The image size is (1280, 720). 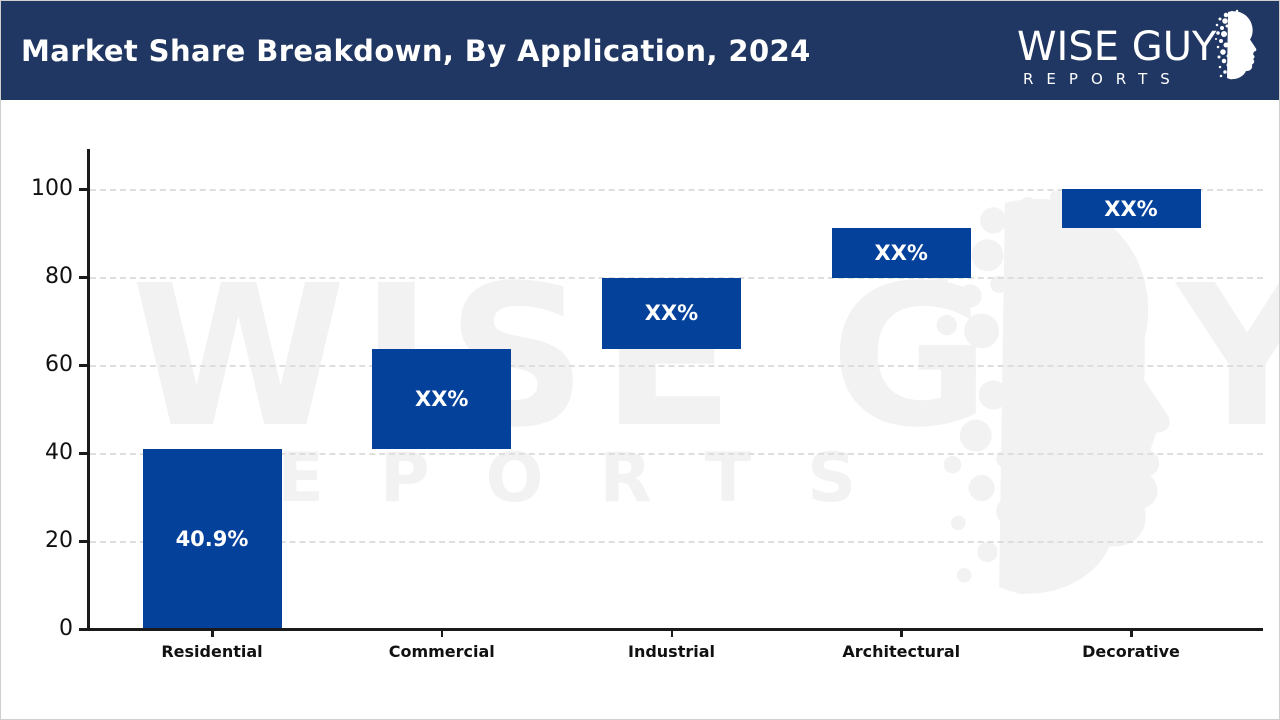 What do you see at coordinates (1131, 651) in the screenshot?
I see `x-category-label: Decorative` at bounding box center [1131, 651].